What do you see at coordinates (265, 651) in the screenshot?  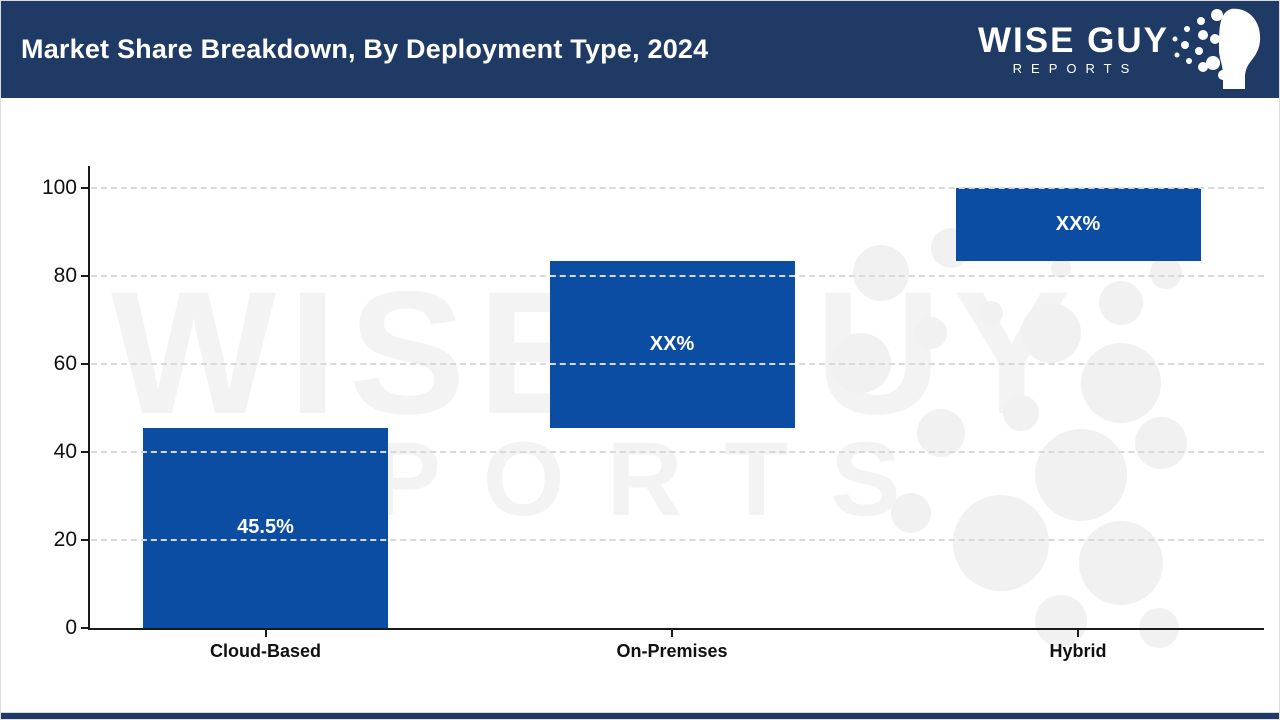 I see `x-category-label: Cloud-Based` at bounding box center [265, 651].